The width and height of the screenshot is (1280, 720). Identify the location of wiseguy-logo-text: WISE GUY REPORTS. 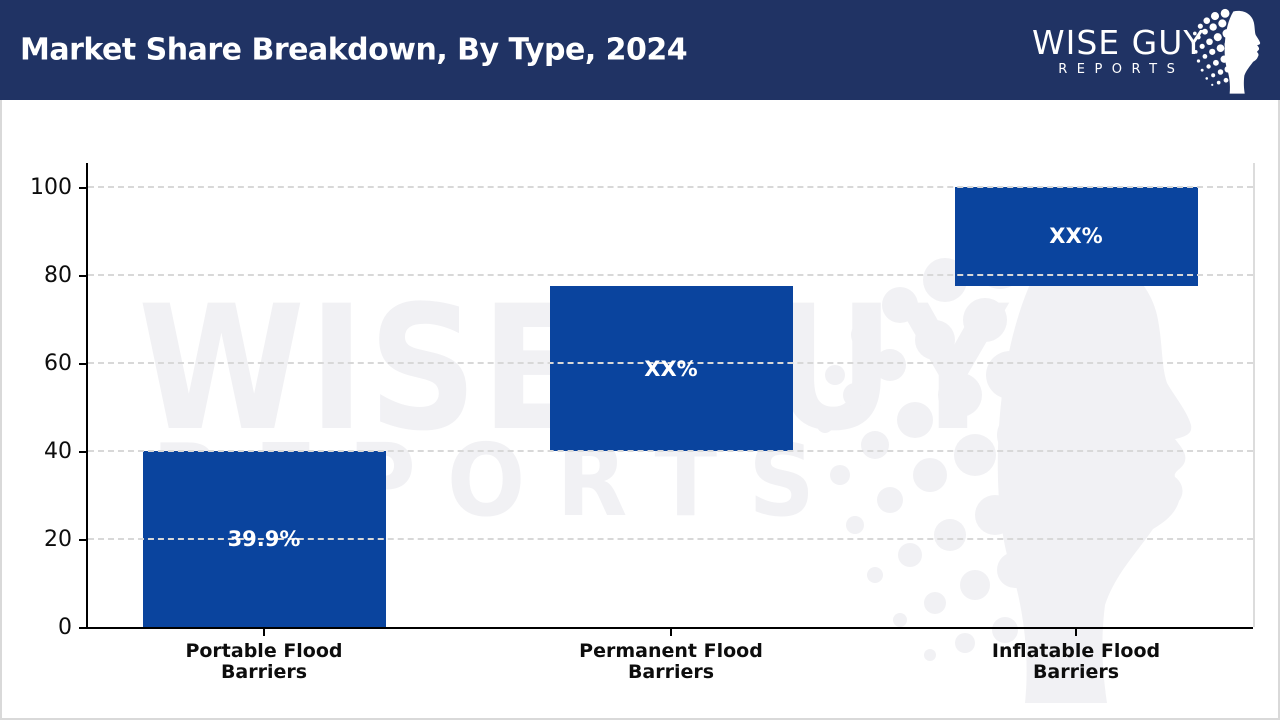
(1118, 50).